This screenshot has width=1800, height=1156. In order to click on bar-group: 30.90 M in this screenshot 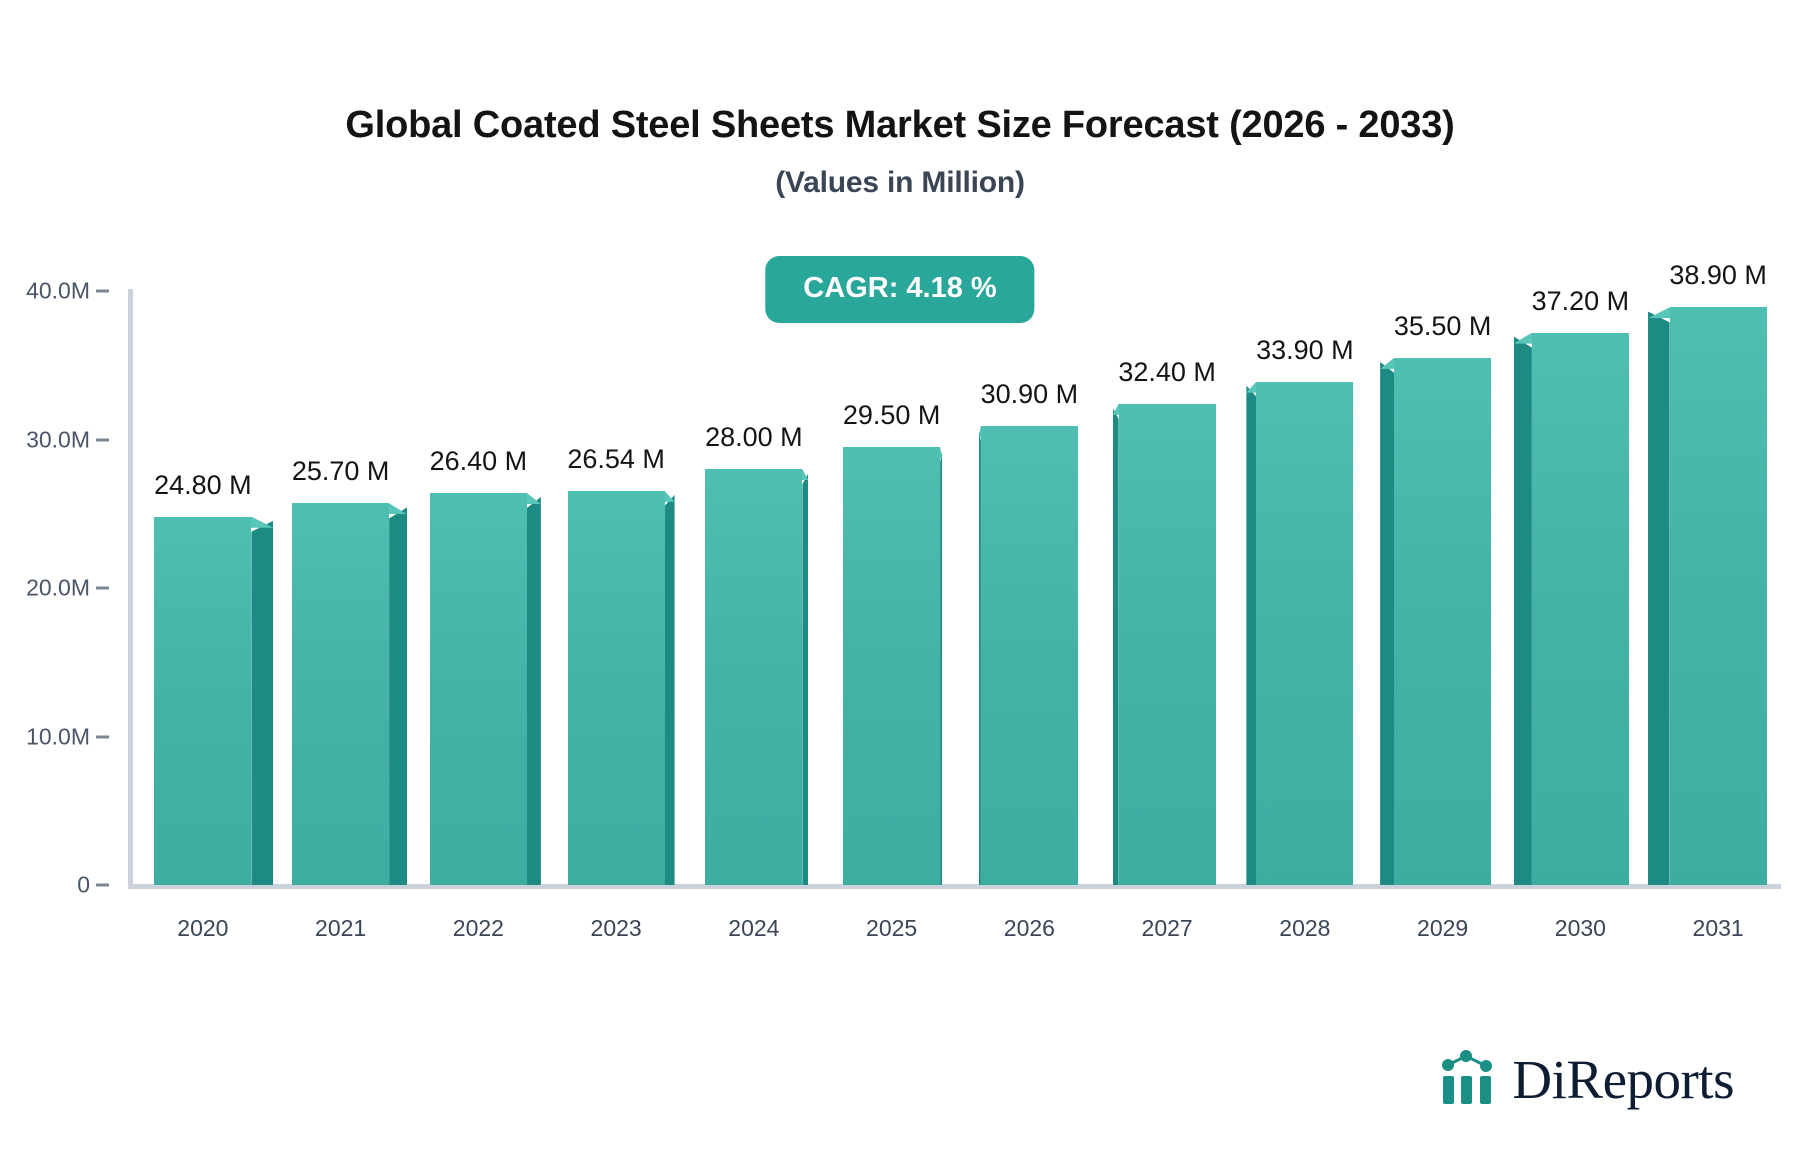, I will do `click(1028, 585)`.